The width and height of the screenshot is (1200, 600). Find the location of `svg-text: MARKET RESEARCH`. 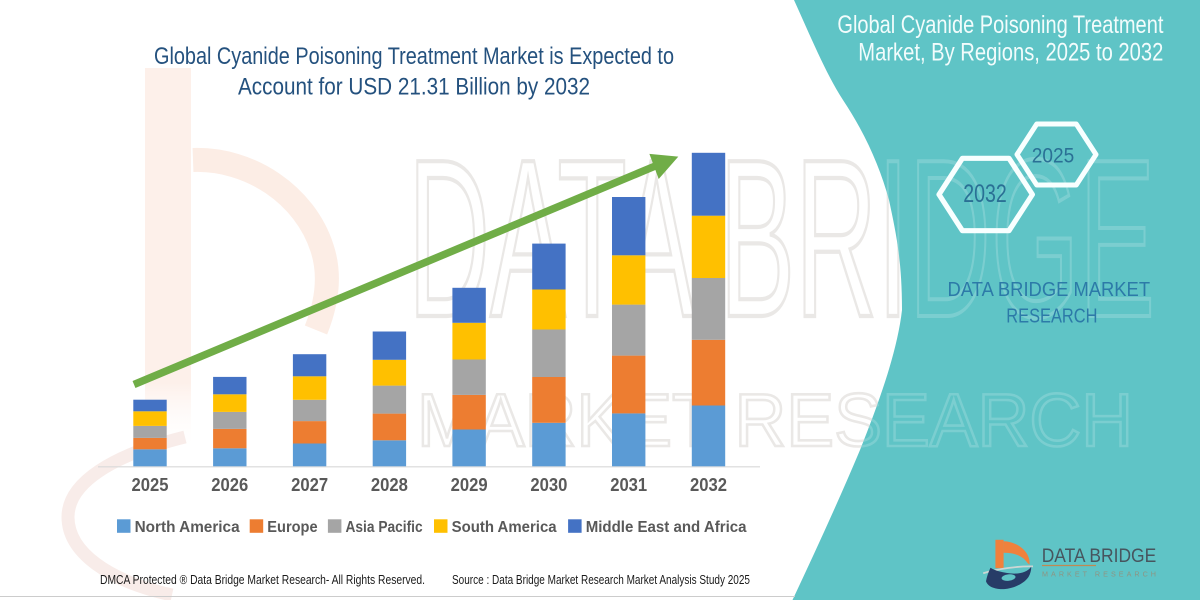

svg-text: MARKET RESEARCH is located at coordinates (1099, 574).